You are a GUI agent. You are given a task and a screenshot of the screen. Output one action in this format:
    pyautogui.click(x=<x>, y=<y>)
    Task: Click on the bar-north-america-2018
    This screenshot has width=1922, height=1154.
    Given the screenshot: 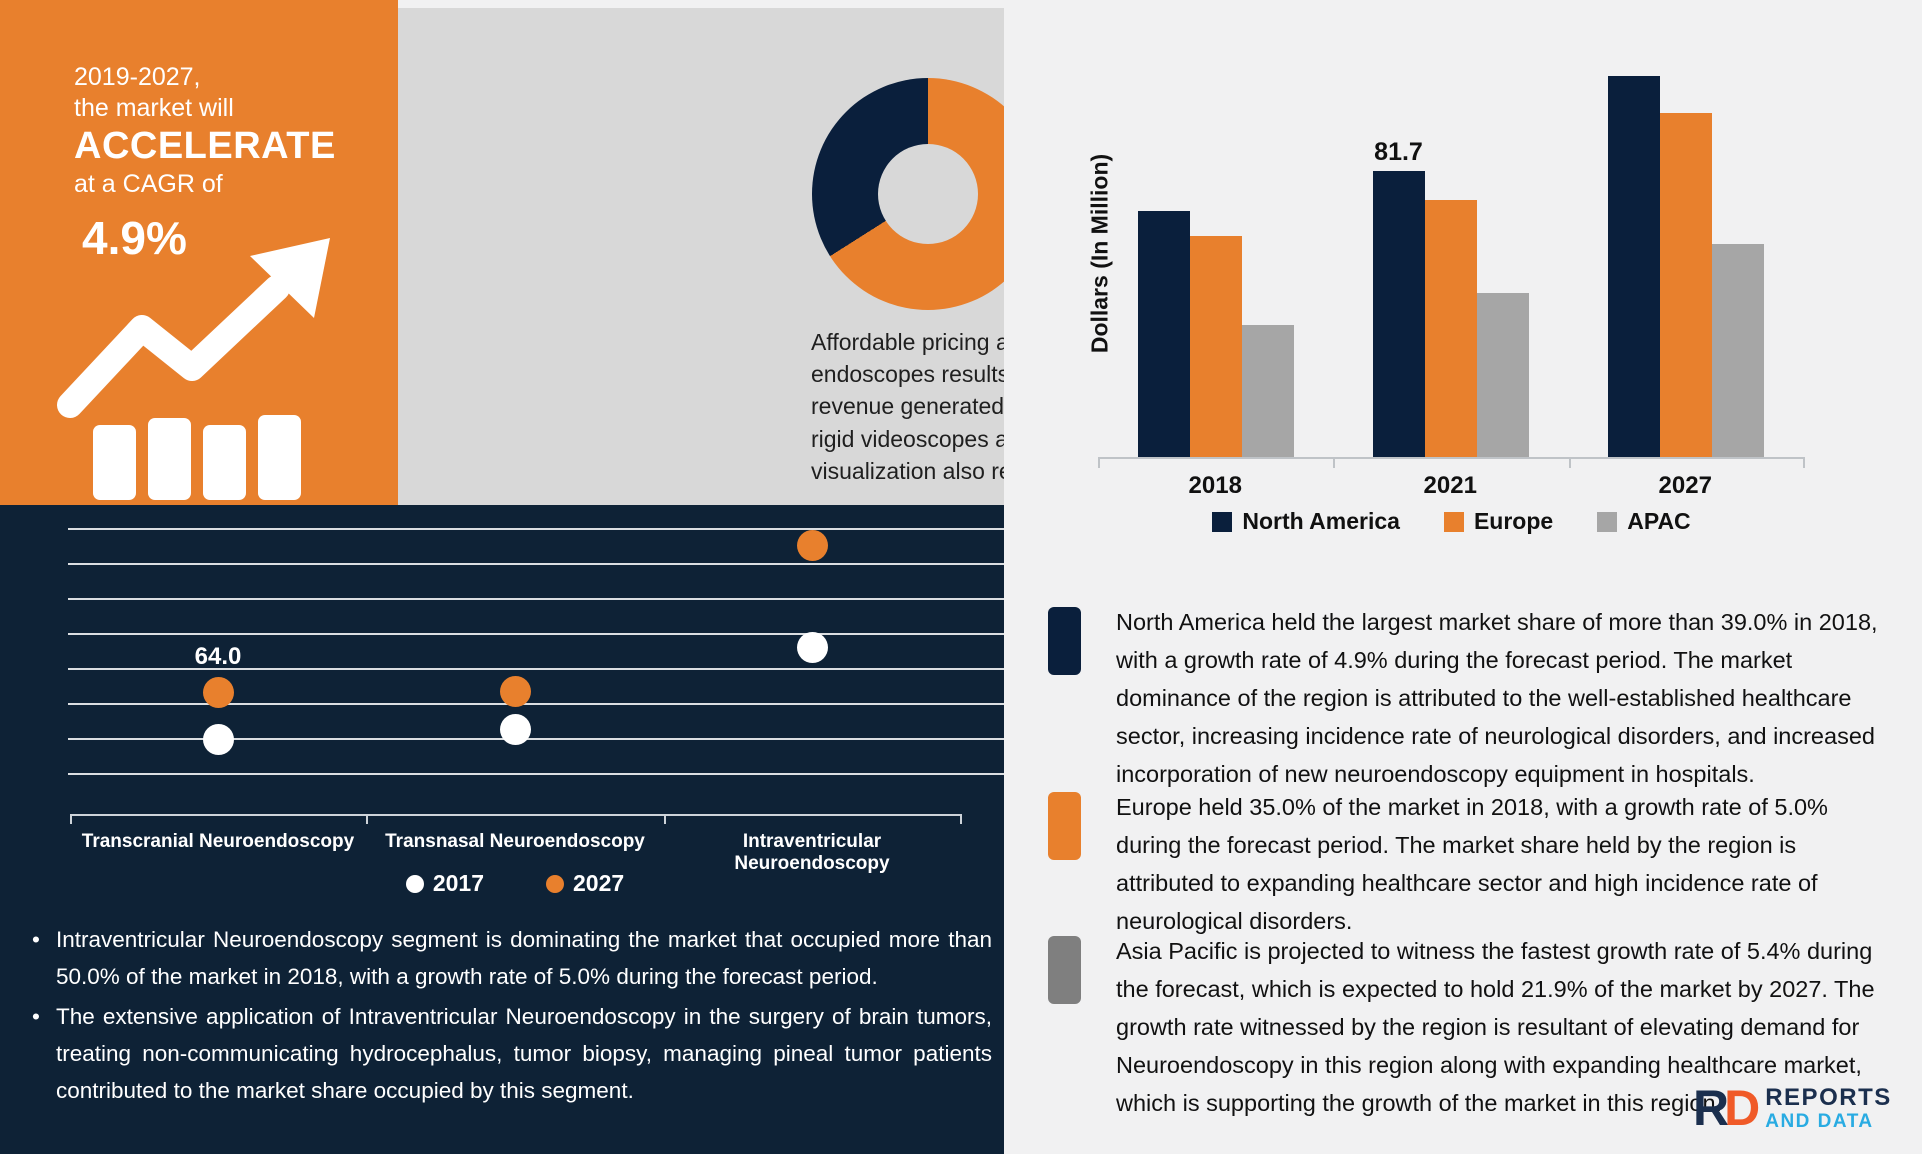 What is the action you would take?
    pyautogui.click(x=1163, y=334)
    